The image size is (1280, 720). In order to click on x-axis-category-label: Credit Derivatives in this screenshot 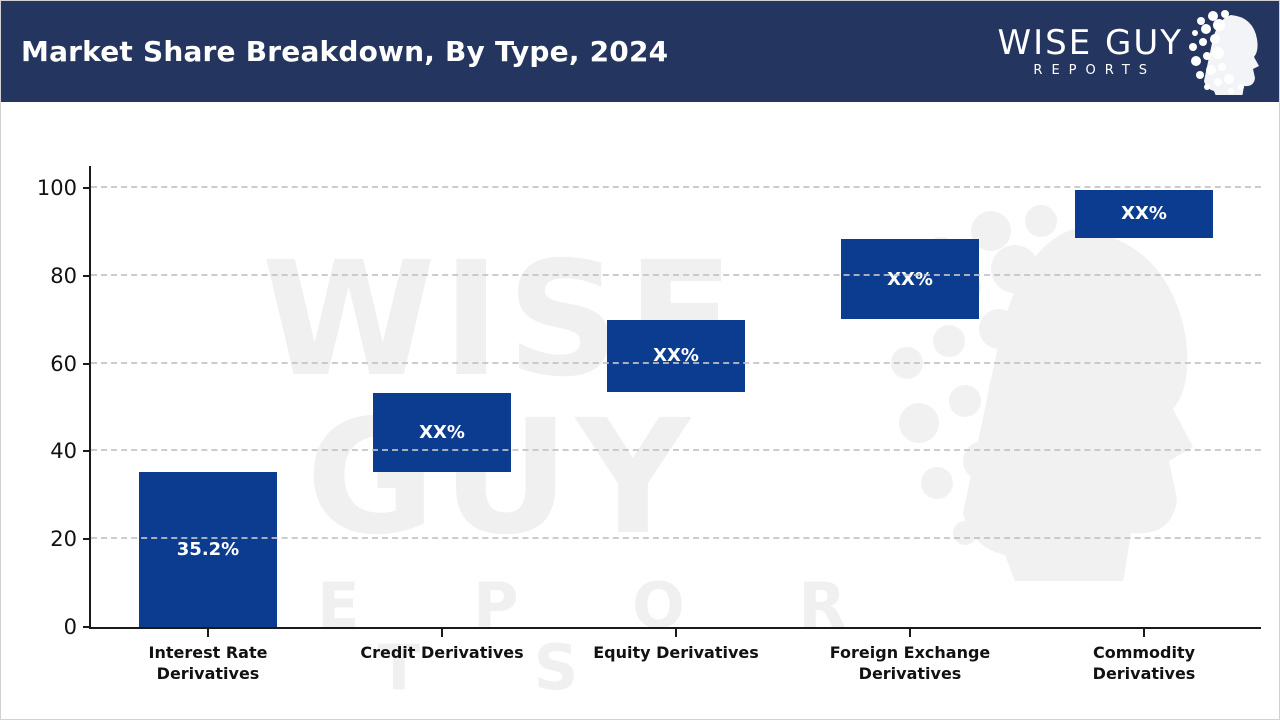, I will do `click(442, 652)`.